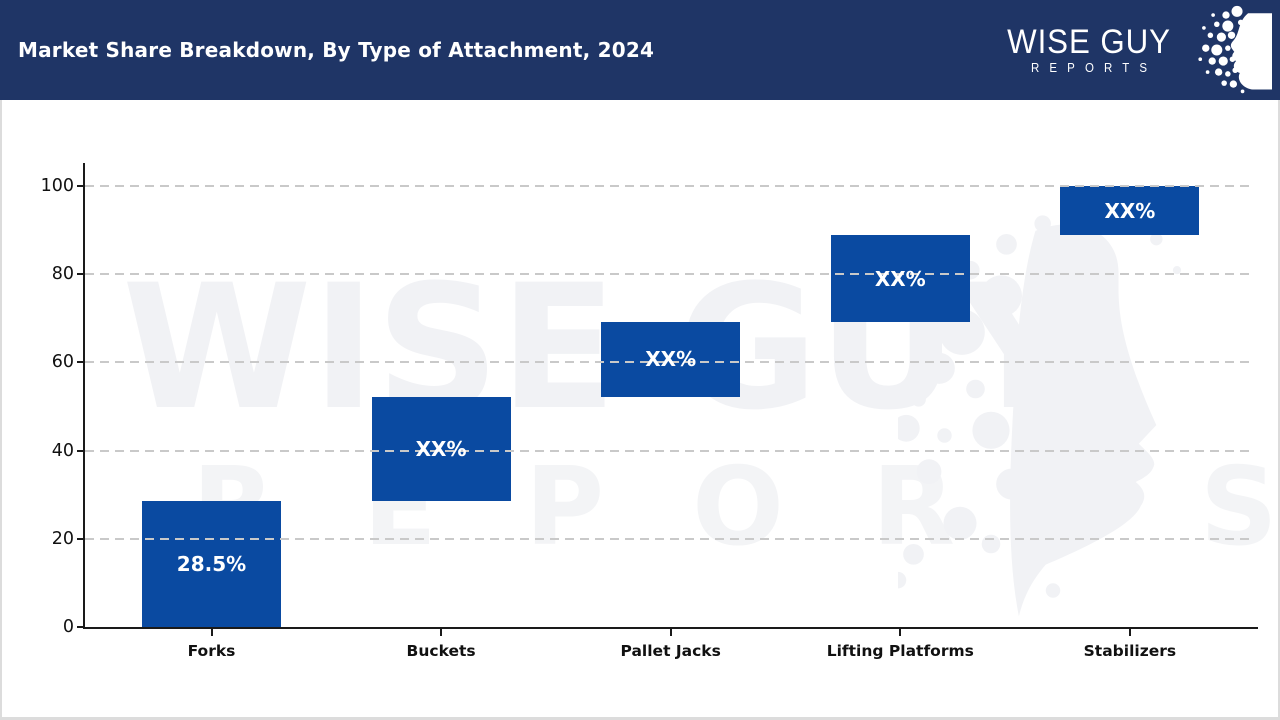  I want to click on x-tick-buckets, so click(441, 632).